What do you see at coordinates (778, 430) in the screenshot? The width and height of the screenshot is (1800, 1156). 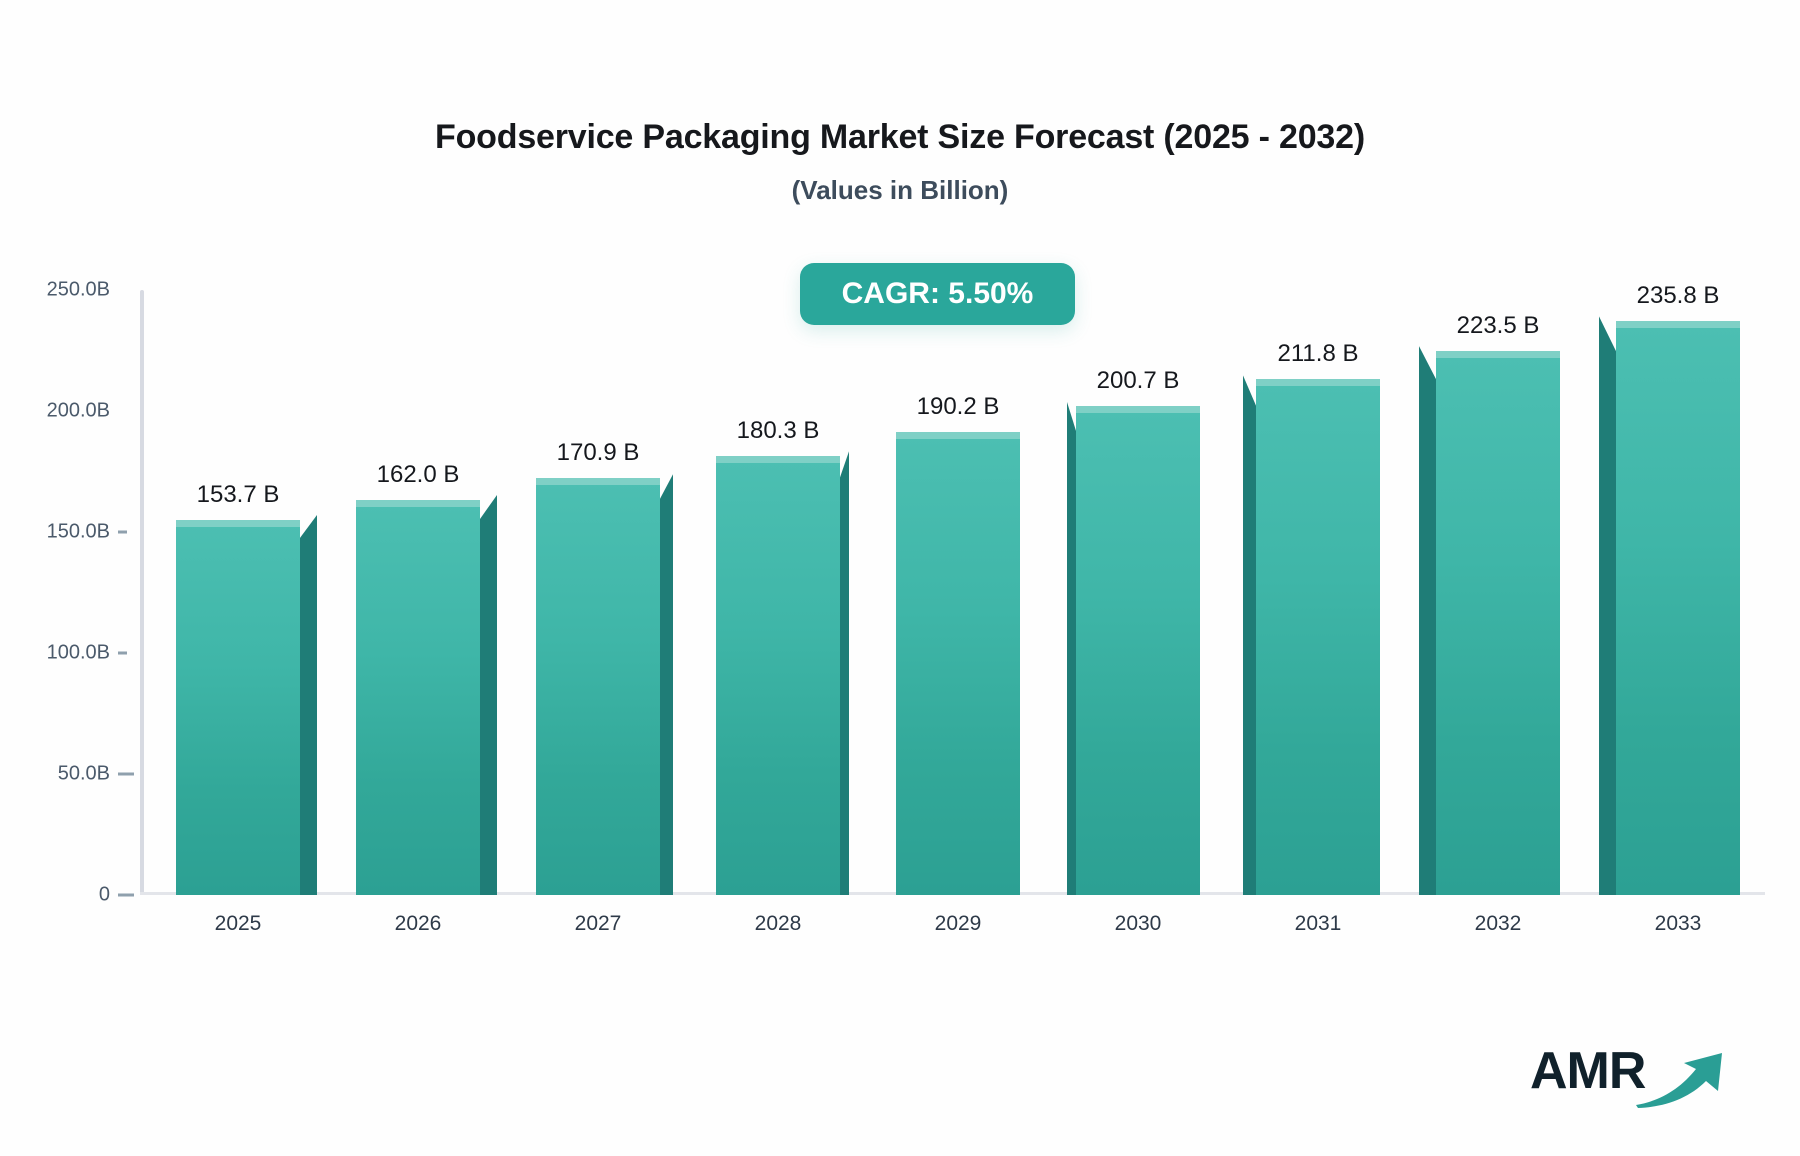 I see `bar-value-label: 180.3 B` at bounding box center [778, 430].